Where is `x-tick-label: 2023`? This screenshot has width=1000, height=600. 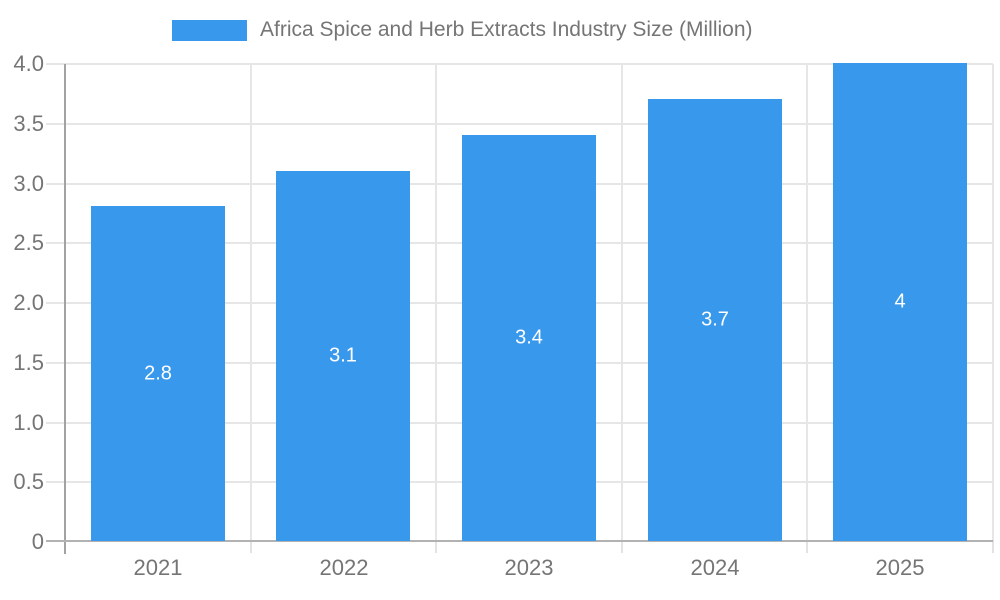
x-tick-label: 2023 is located at coordinates (529, 567).